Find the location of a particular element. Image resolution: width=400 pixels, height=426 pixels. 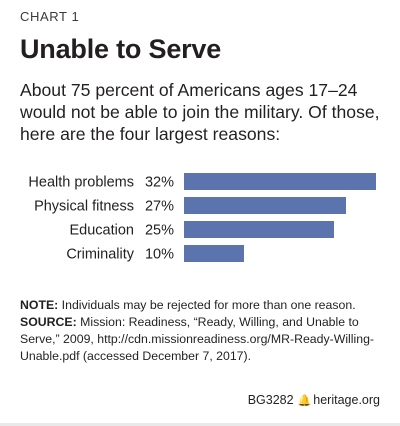

note-label: NOTE: is located at coordinates (39, 305).